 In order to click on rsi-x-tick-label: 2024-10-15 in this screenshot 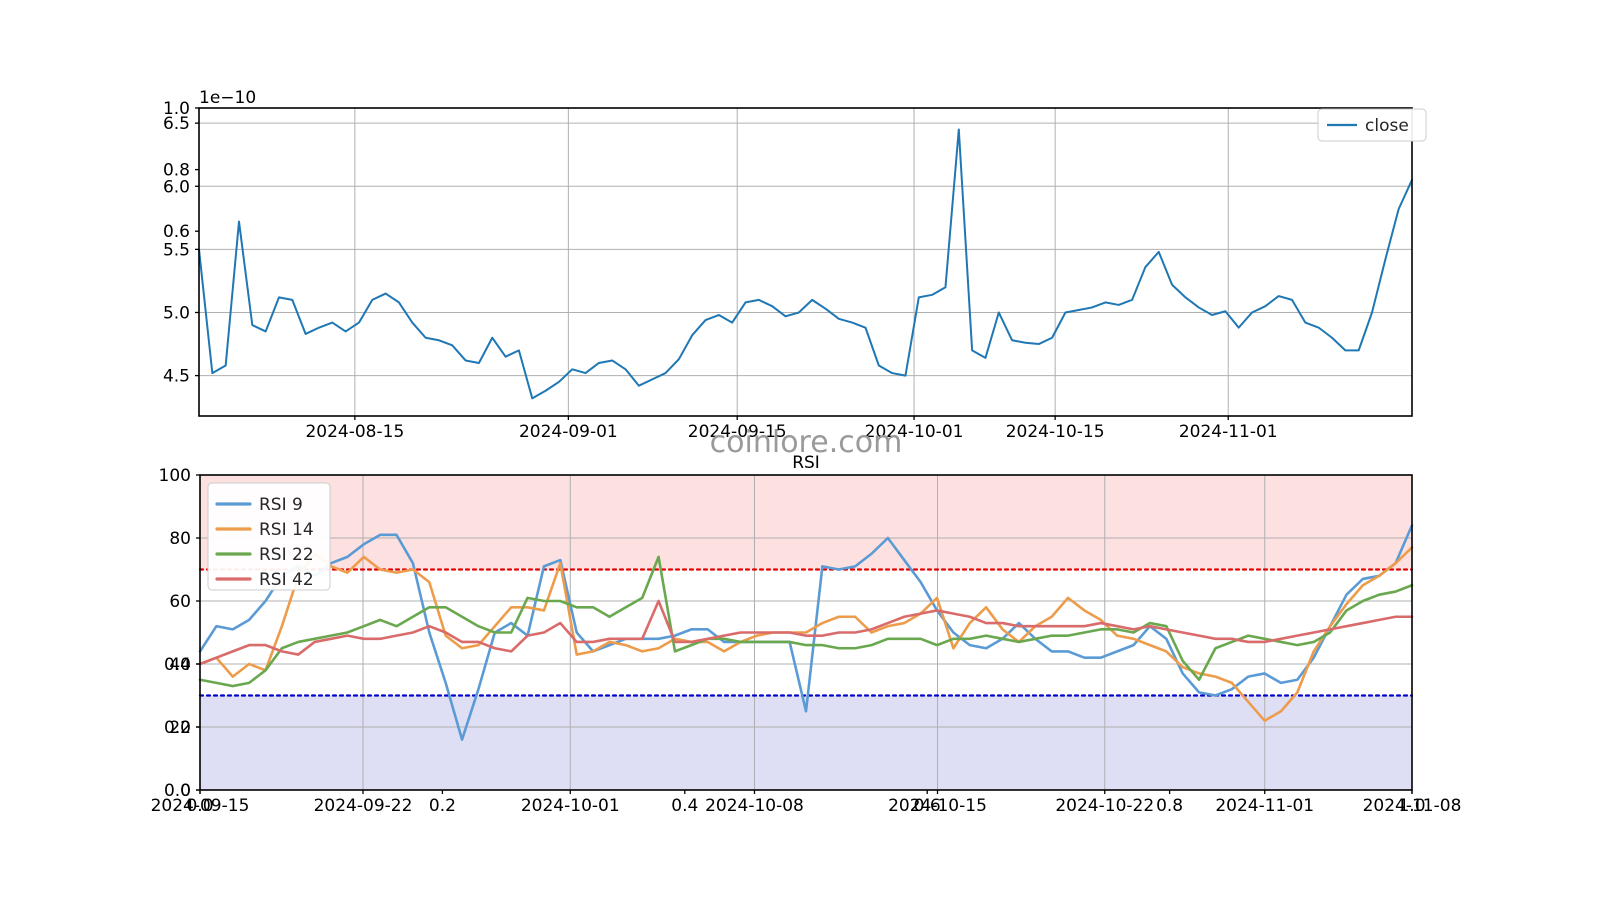, I will do `click(937, 806)`.